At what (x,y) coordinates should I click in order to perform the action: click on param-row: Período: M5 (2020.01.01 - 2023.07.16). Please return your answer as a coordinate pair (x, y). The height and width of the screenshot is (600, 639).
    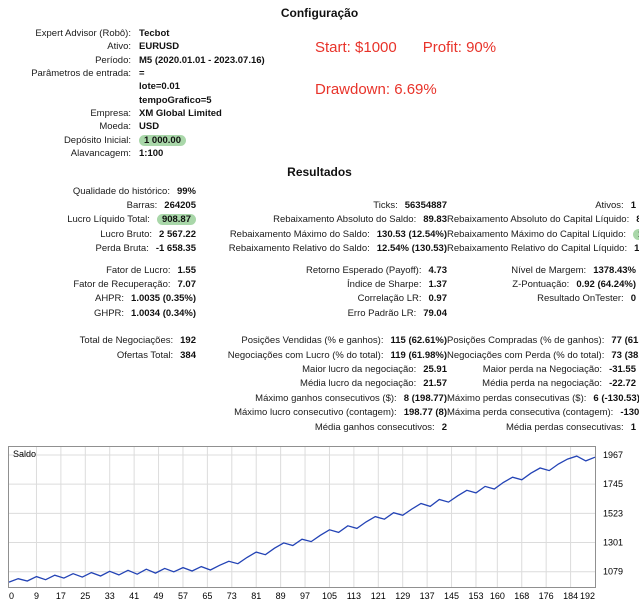
    Looking at the image, I should click on (135, 60).